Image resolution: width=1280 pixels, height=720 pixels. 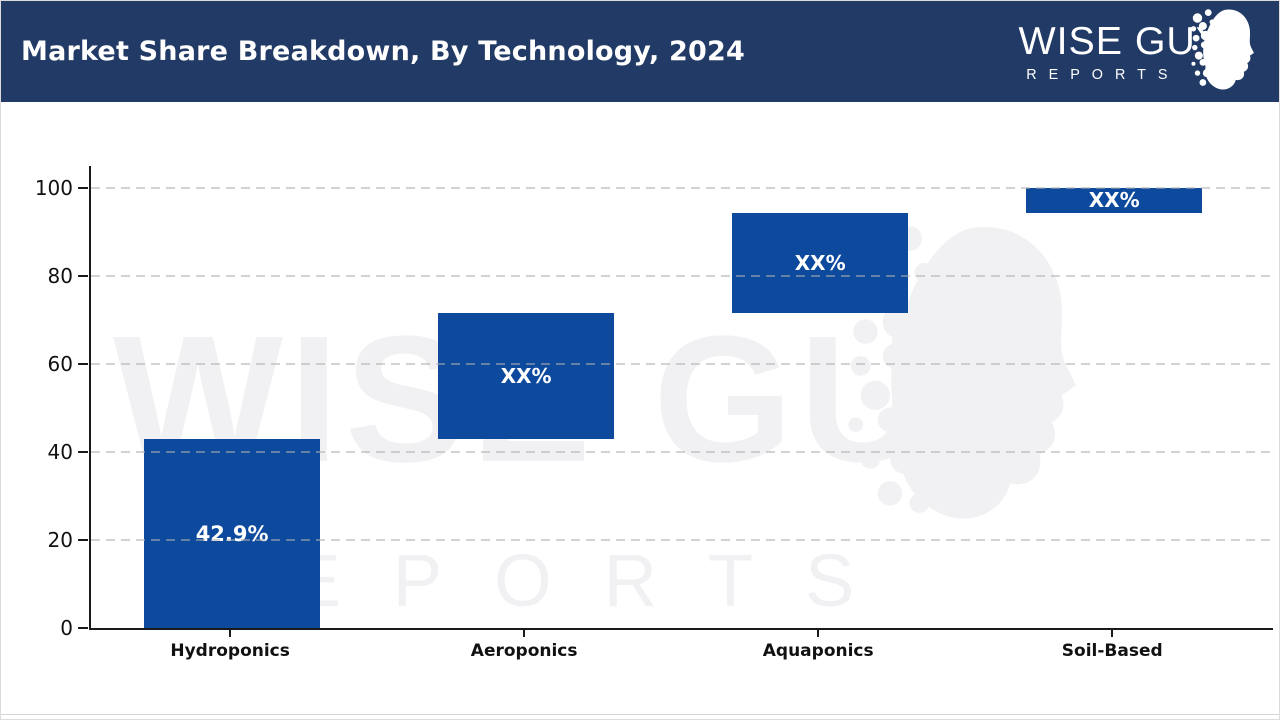 What do you see at coordinates (1222, 48) in the screenshot?
I see `wiseguy-face-icon` at bounding box center [1222, 48].